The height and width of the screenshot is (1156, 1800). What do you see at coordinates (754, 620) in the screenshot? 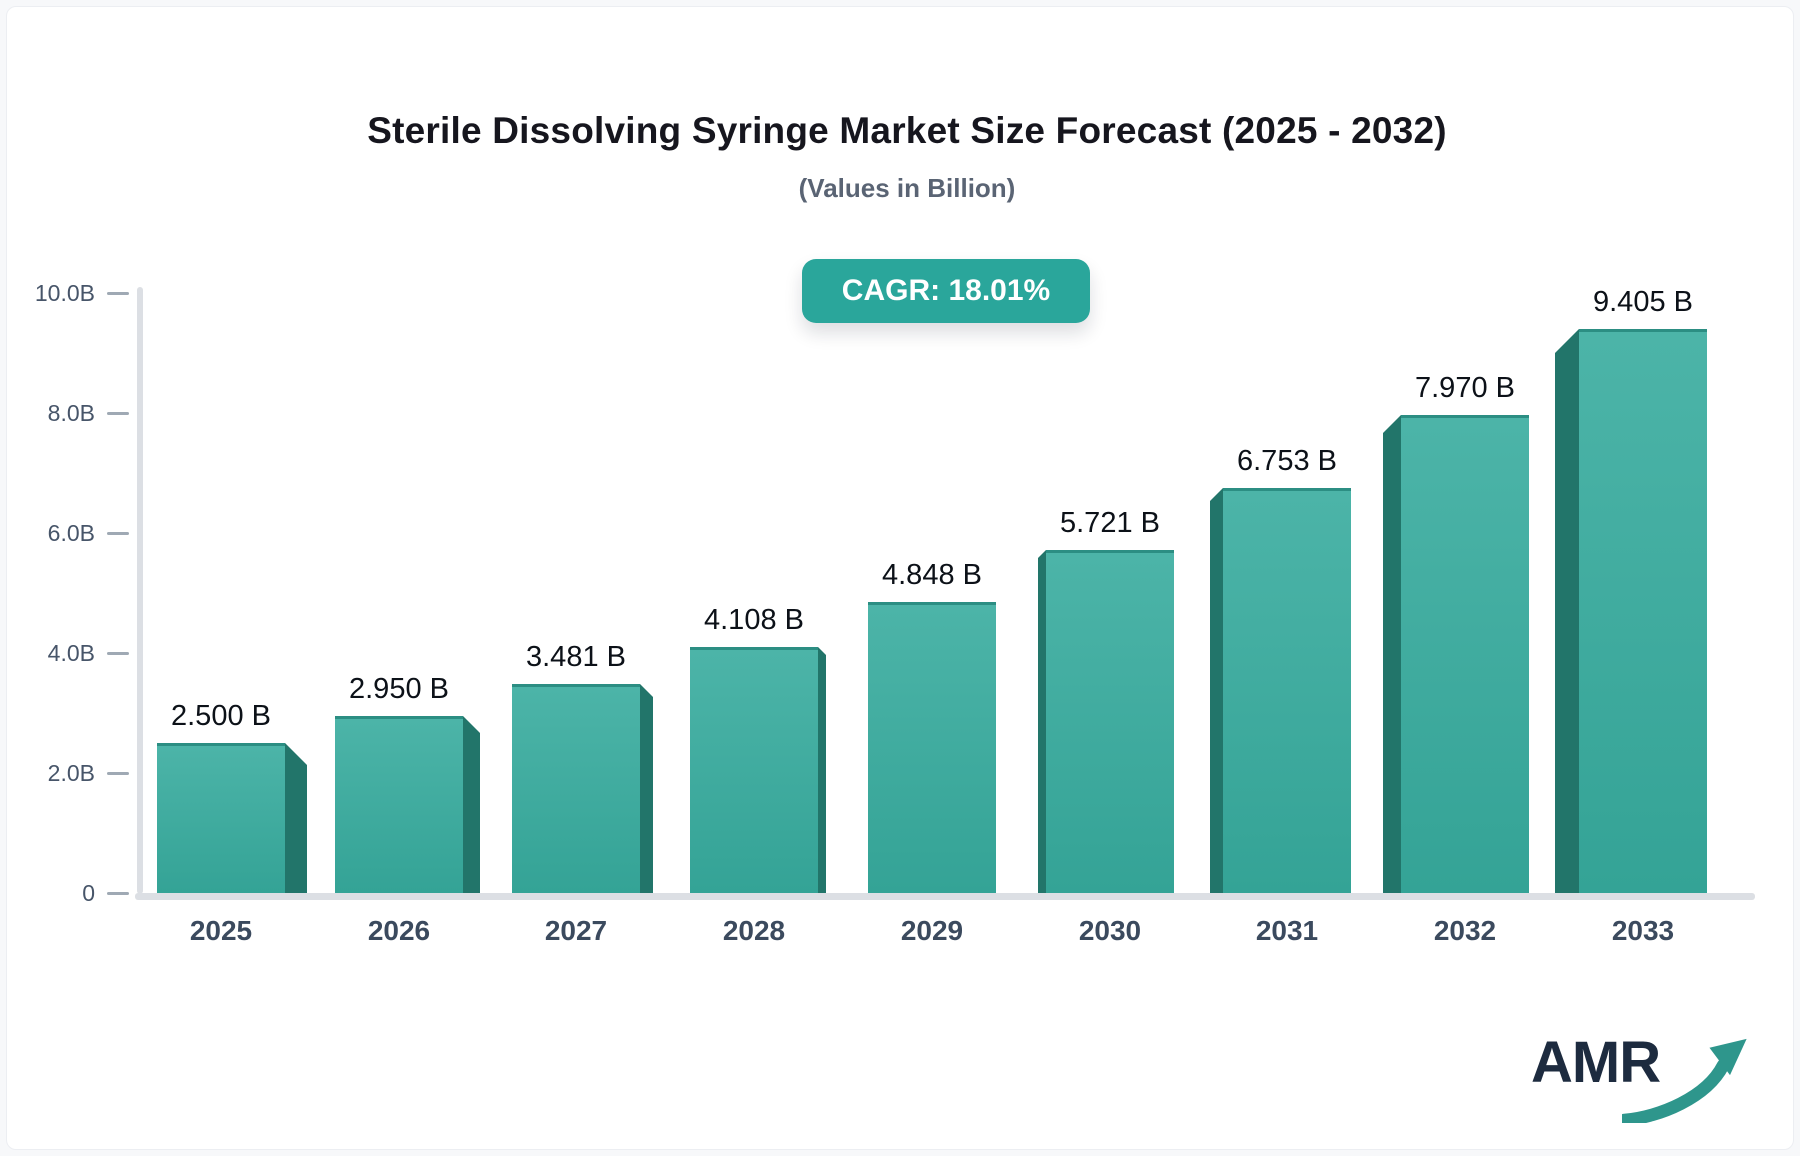
I see `bar-value-label: 4.108 B` at bounding box center [754, 620].